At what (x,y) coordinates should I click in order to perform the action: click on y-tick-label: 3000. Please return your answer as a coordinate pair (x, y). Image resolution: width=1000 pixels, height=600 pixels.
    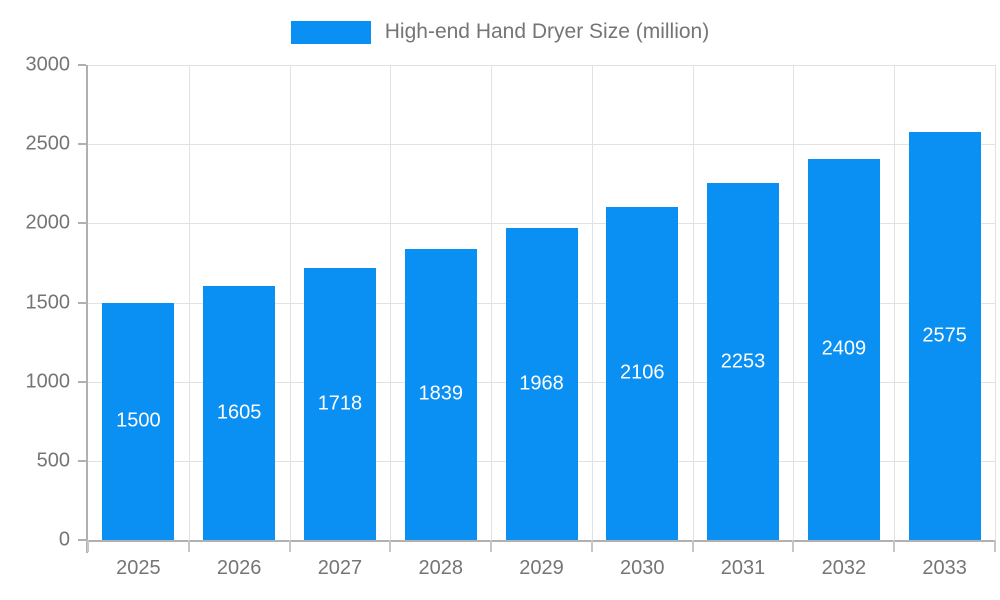
    Looking at the image, I should click on (48, 64).